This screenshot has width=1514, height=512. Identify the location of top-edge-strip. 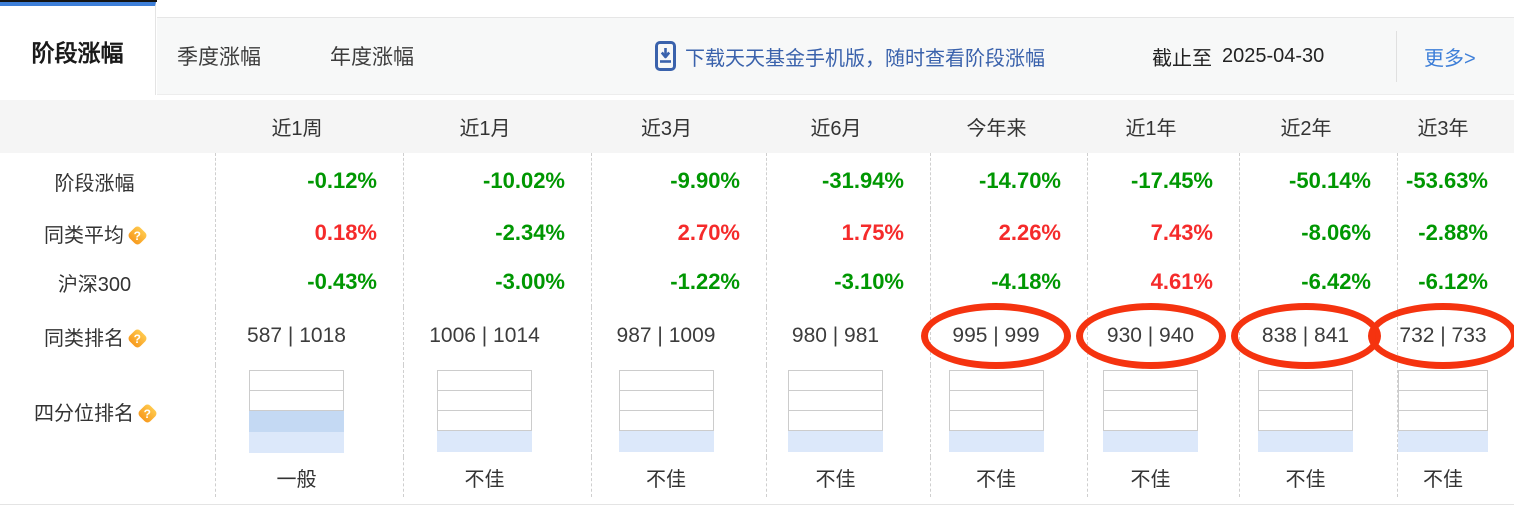
(78, 1).